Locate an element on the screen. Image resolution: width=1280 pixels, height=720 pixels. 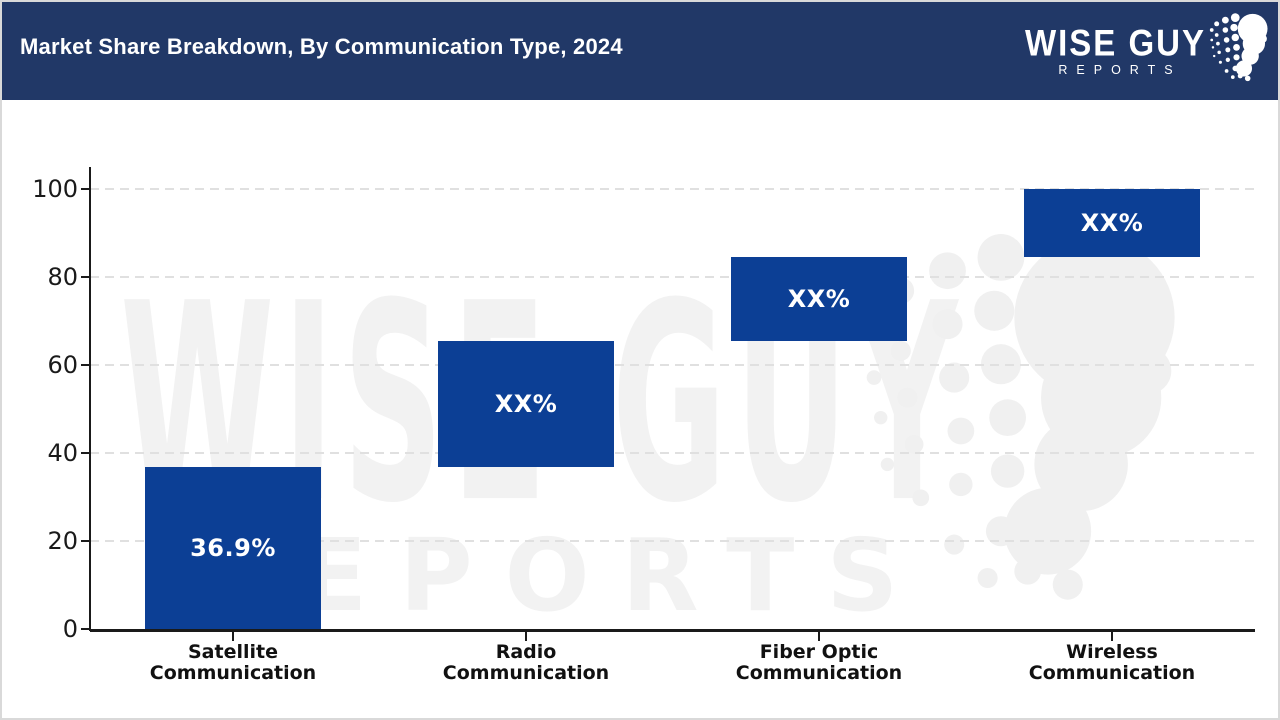
logo-subtitle: REPORTS is located at coordinates (1120, 70).